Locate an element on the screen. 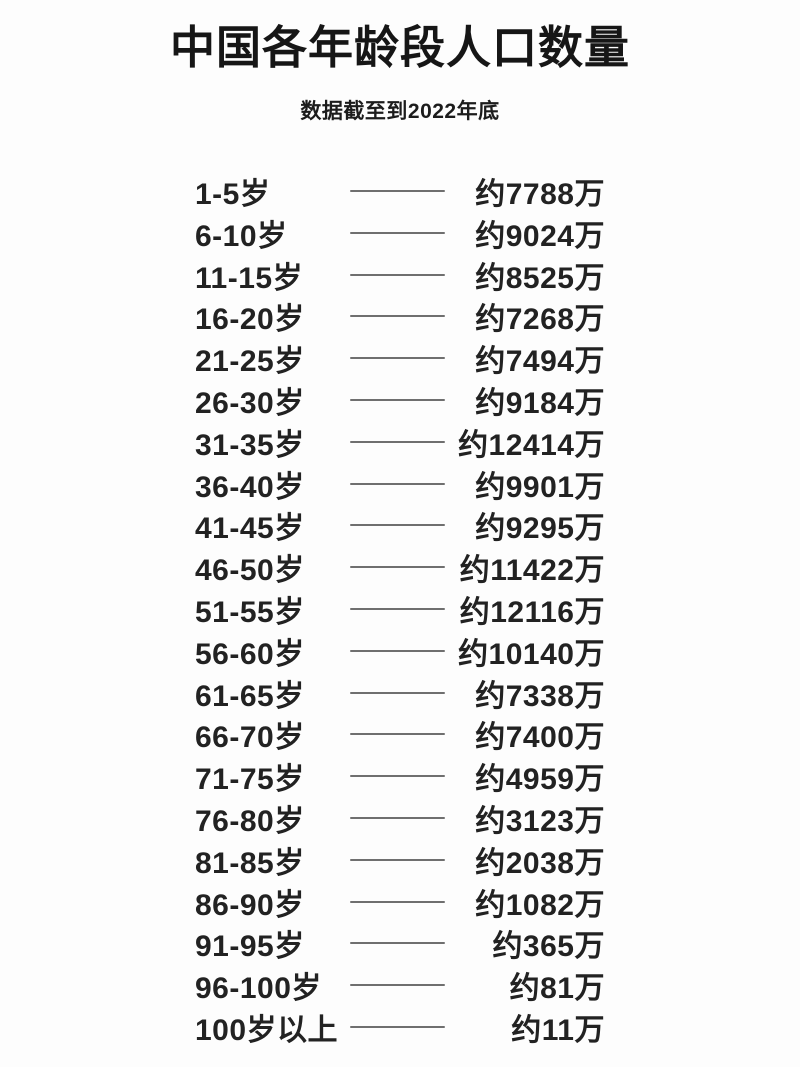  age-range-label: 96-100岁 is located at coordinates (258, 989).